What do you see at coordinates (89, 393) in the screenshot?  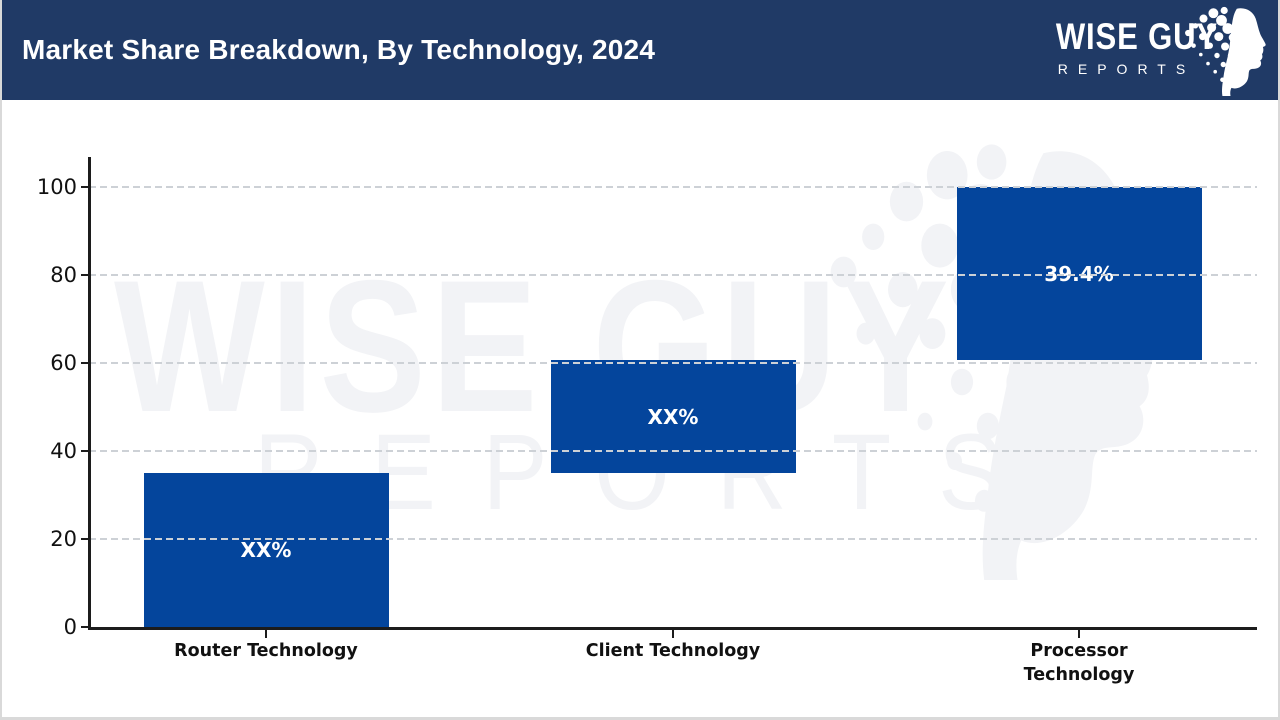 I see `y-axis-line` at bounding box center [89, 393].